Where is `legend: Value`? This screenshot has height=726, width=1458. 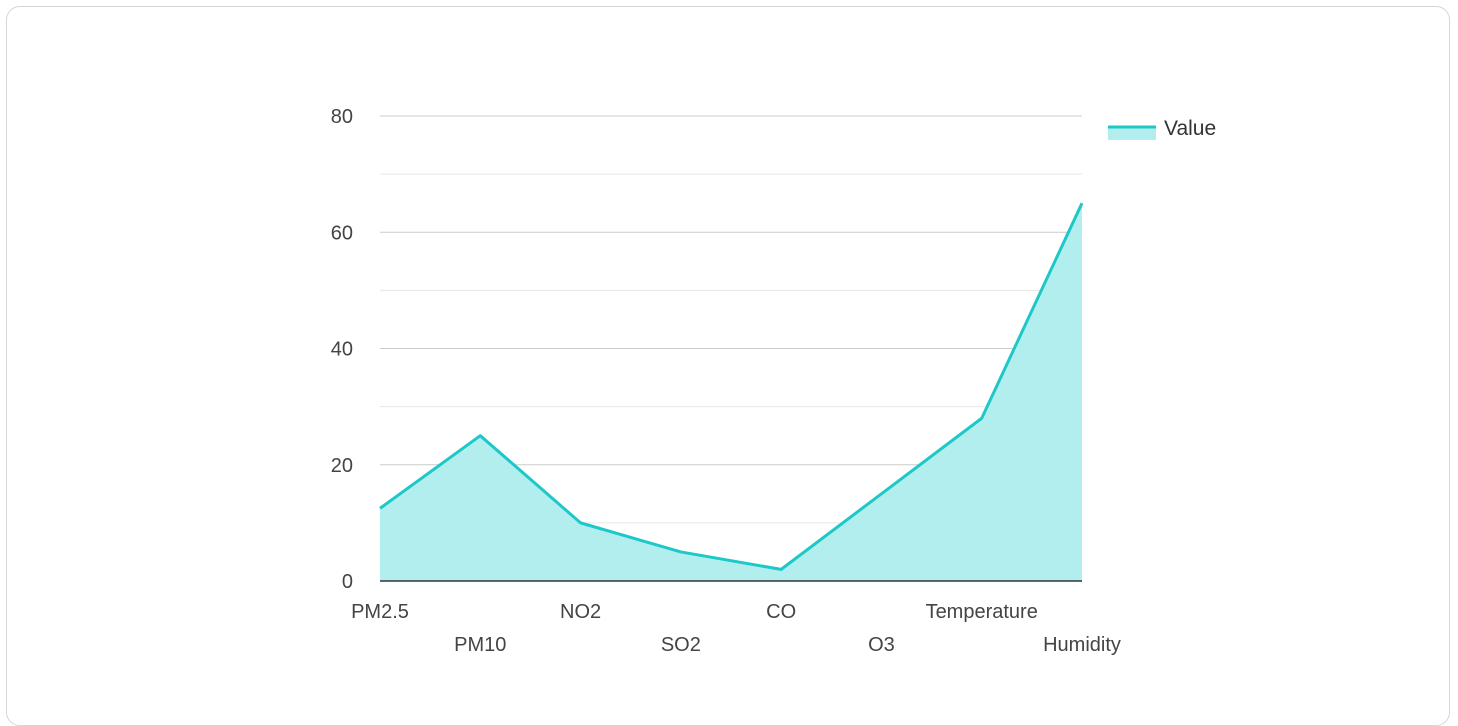 legend: Value is located at coordinates (1162, 128).